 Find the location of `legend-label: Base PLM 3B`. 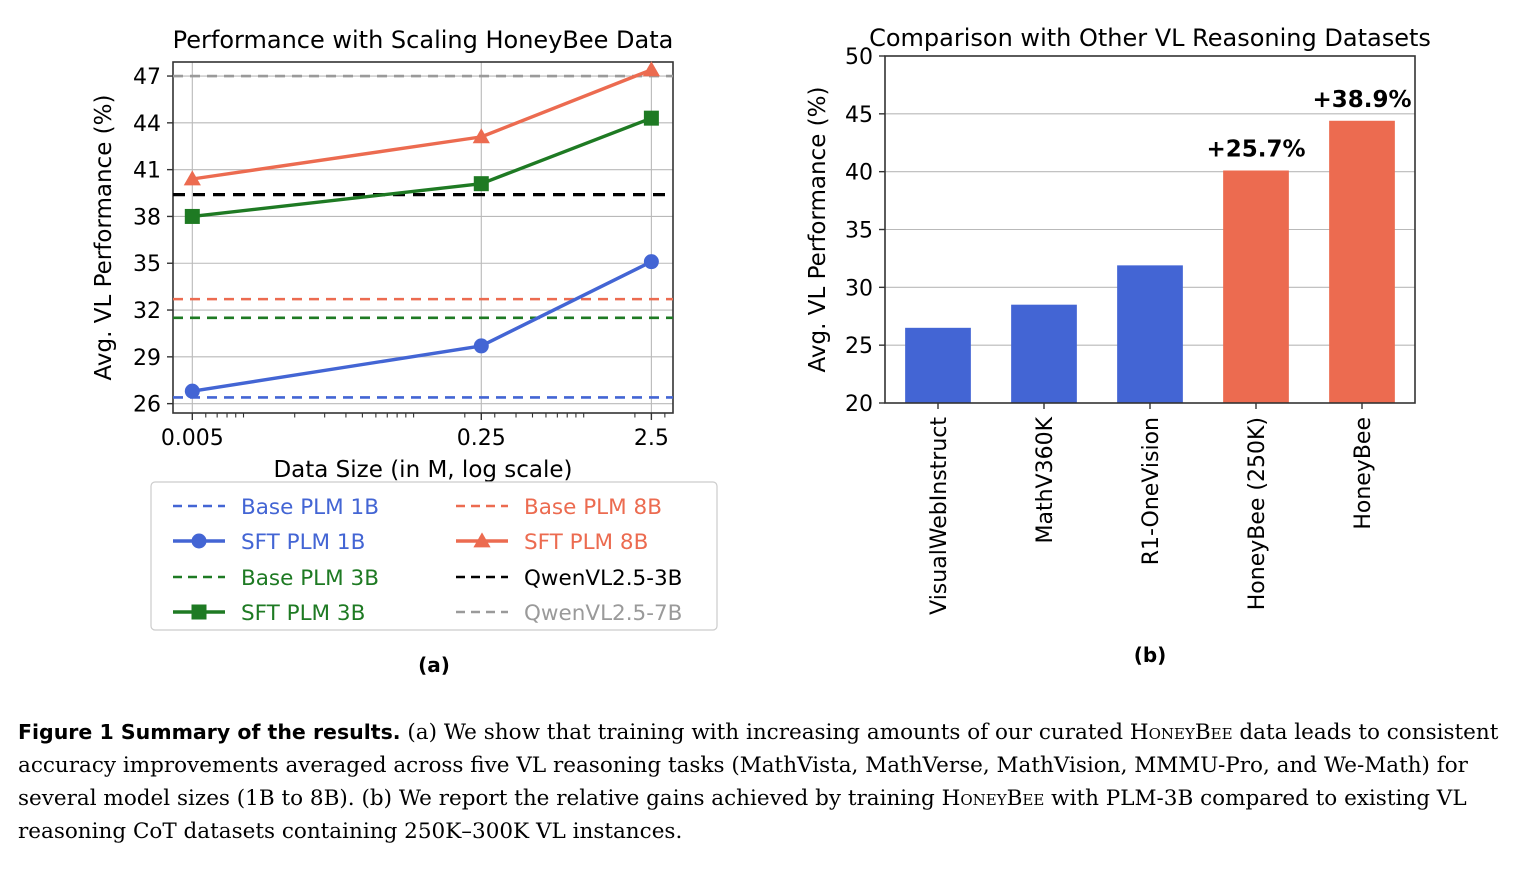

legend-label: Base PLM 3B is located at coordinates (310, 578).